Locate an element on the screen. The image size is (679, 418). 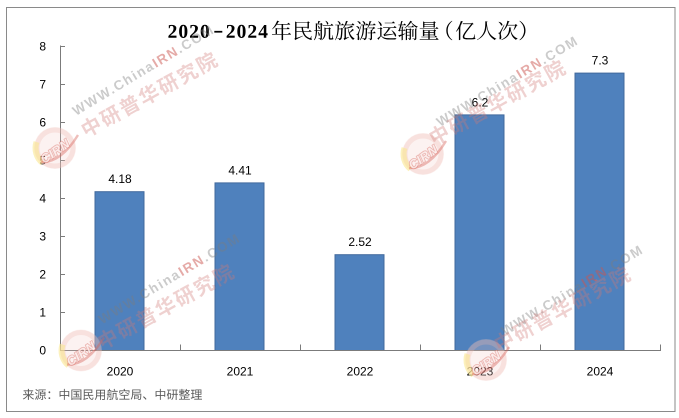
svg-text: 4.18 is located at coordinates (120, 179).